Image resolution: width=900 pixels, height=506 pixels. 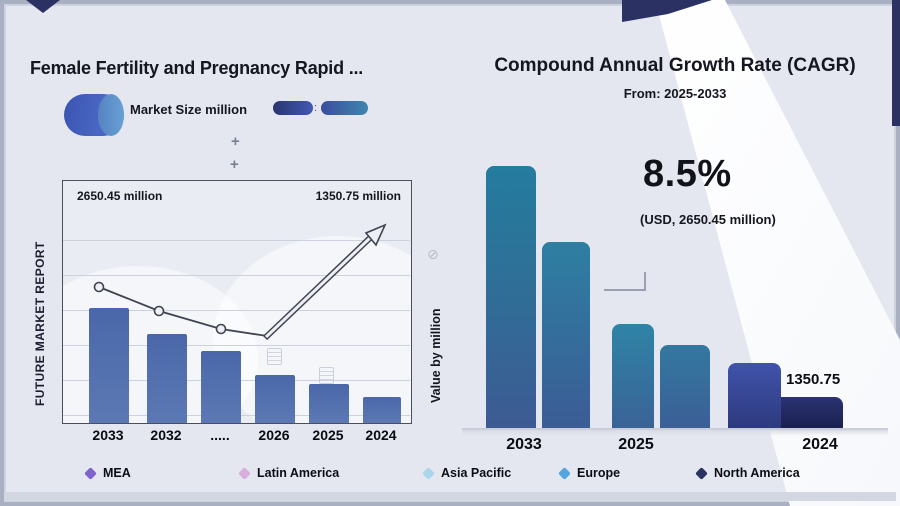 I want to click on gradient-pill-right, so click(x=344, y=108).